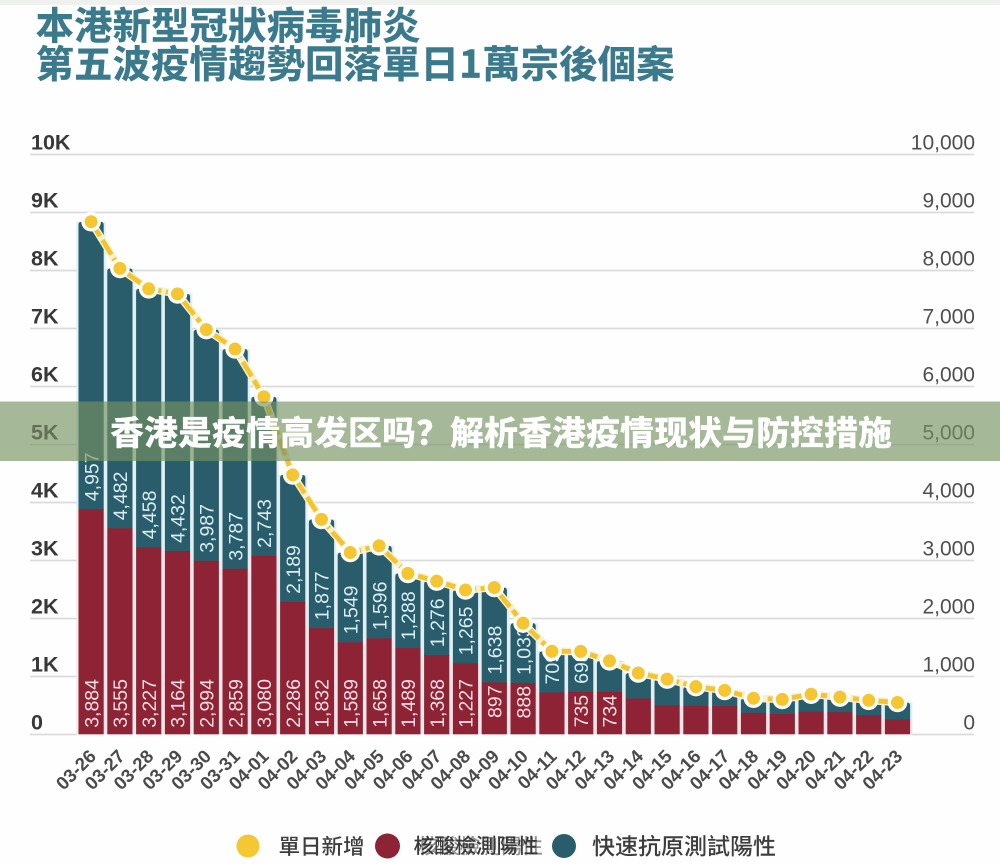 The width and height of the screenshot is (1000, 868). I want to click on svg-text: 1,638, so click(496, 650).